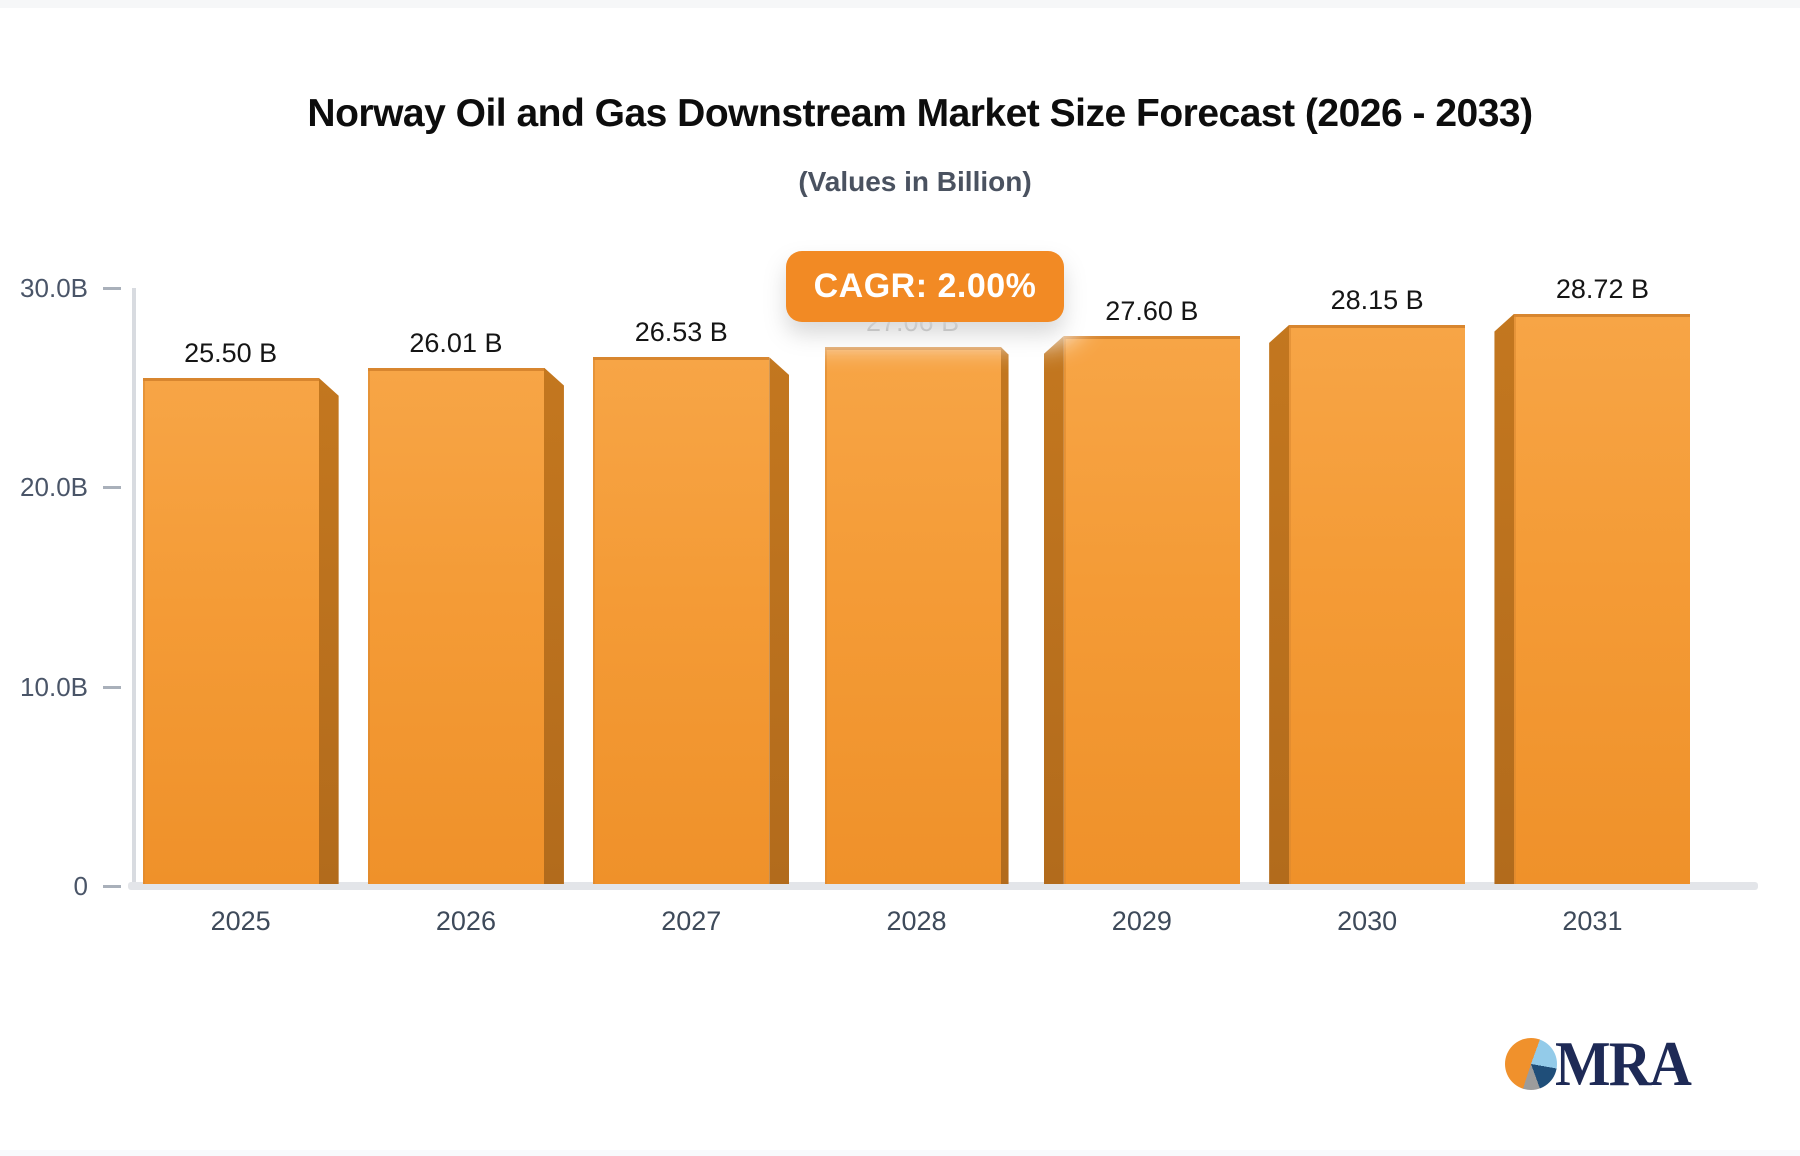 The image size is (1800, 1156). I want to click on bar-value-label: 26.01 B, so click(456, 342).